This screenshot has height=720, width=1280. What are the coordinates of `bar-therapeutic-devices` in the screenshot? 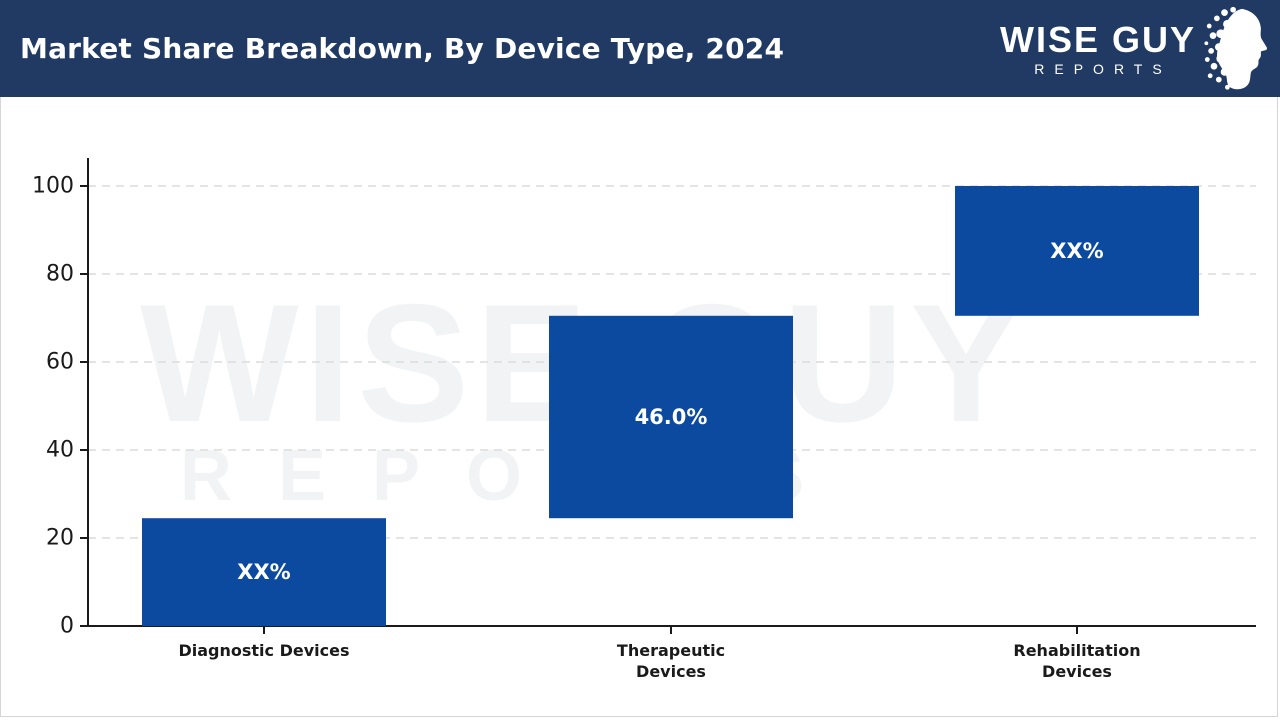 It's located at (671, 417).